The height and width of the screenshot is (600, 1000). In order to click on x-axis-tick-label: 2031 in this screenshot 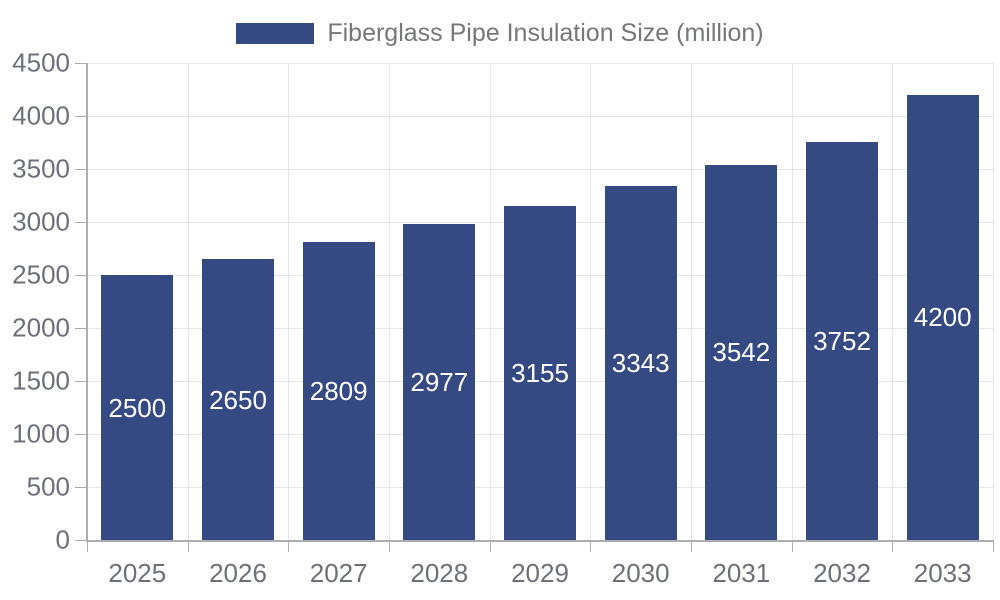, I will do `click(741, 573)`.